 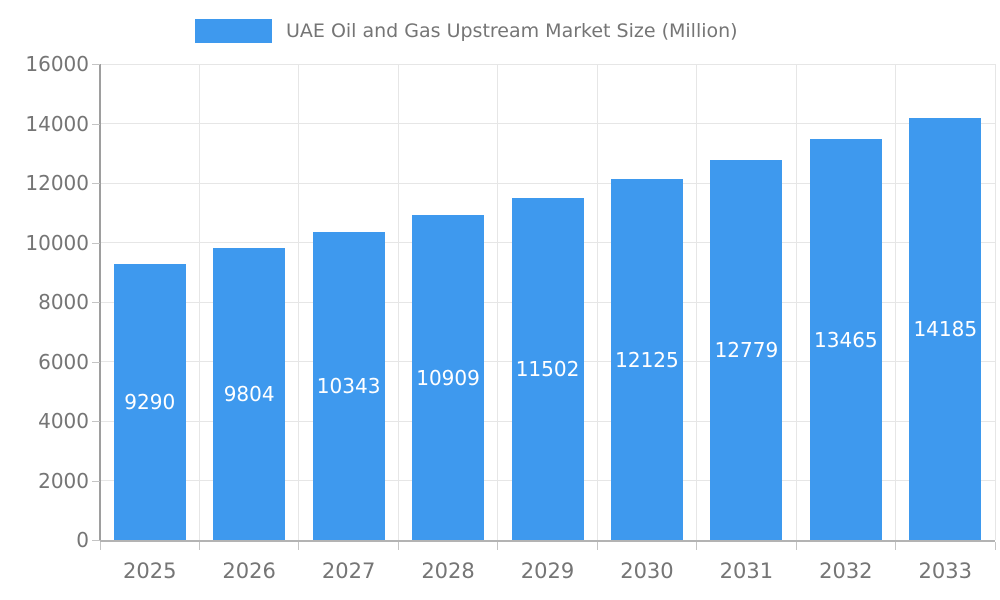 I want to click on bar-value-label: 13465, so click(x=846, y=339).